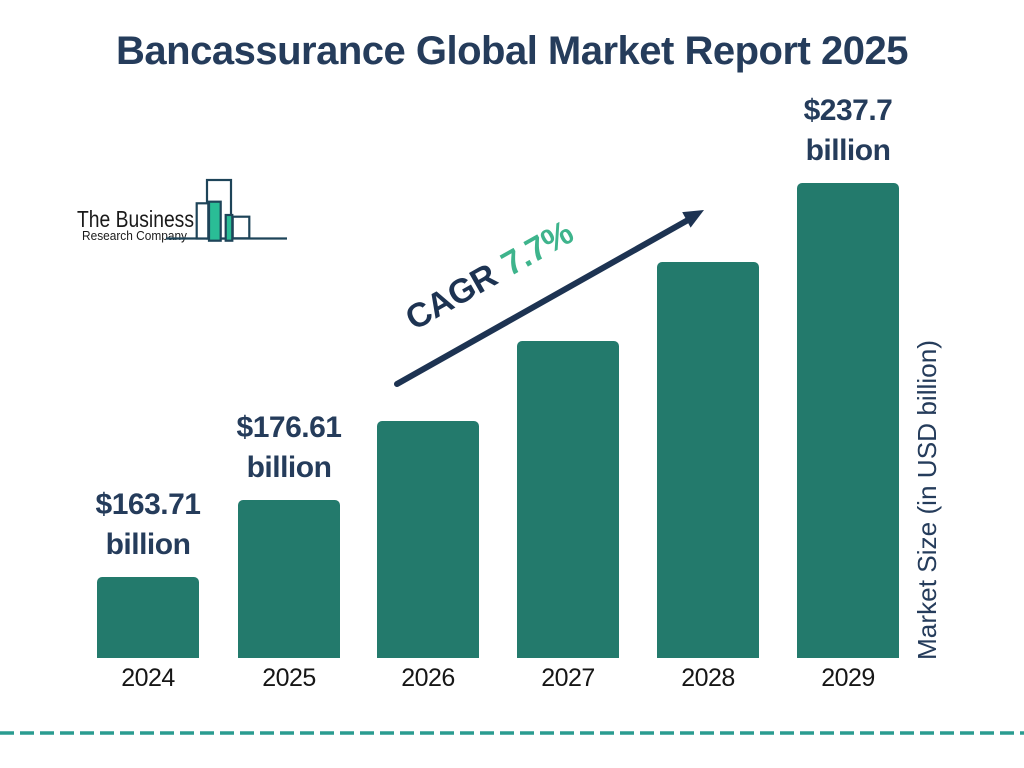  I want to click on x-tick-label-2024: 2024, so click(148, 678).